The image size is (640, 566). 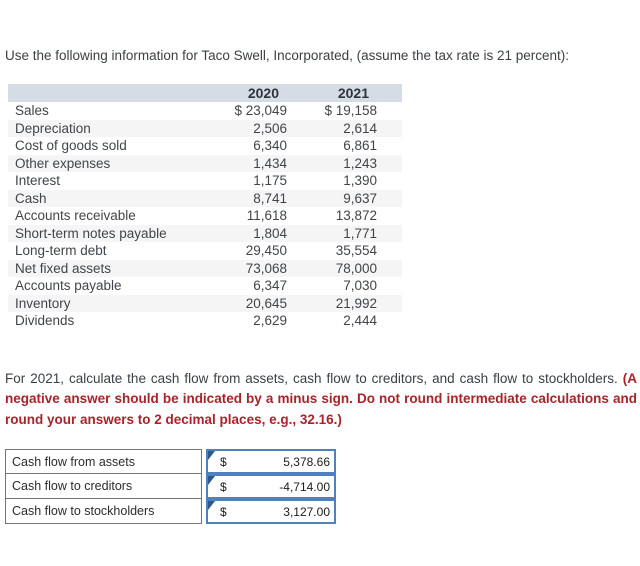 What do you see at coordinates (205, 93) in the screenshot?
I see `financials-header-row: 2020 2021` at bounding box center [205, 93].